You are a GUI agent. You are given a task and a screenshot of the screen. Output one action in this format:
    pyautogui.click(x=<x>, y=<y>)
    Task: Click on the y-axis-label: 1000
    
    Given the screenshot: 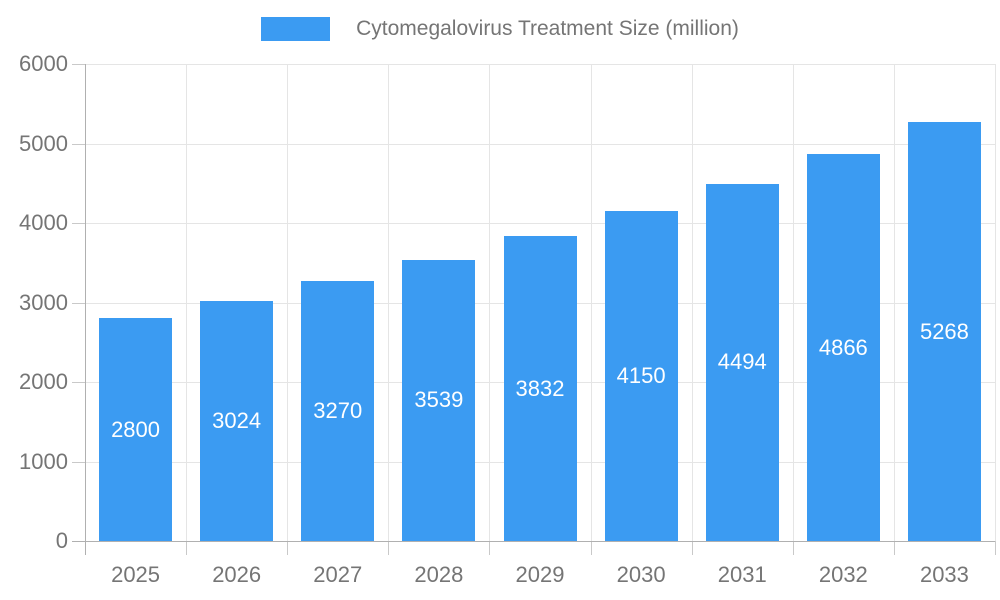 What is the action you would take?
    pyautogui.click(x=43, y=461)
    